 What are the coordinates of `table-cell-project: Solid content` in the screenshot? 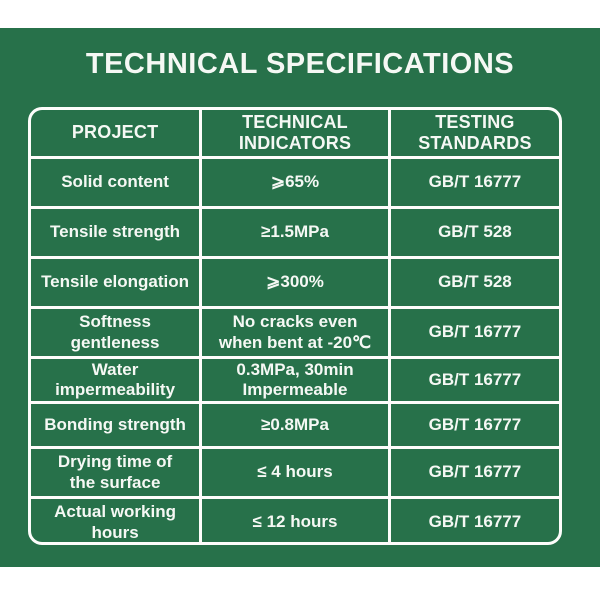 It's located at (115, 182).